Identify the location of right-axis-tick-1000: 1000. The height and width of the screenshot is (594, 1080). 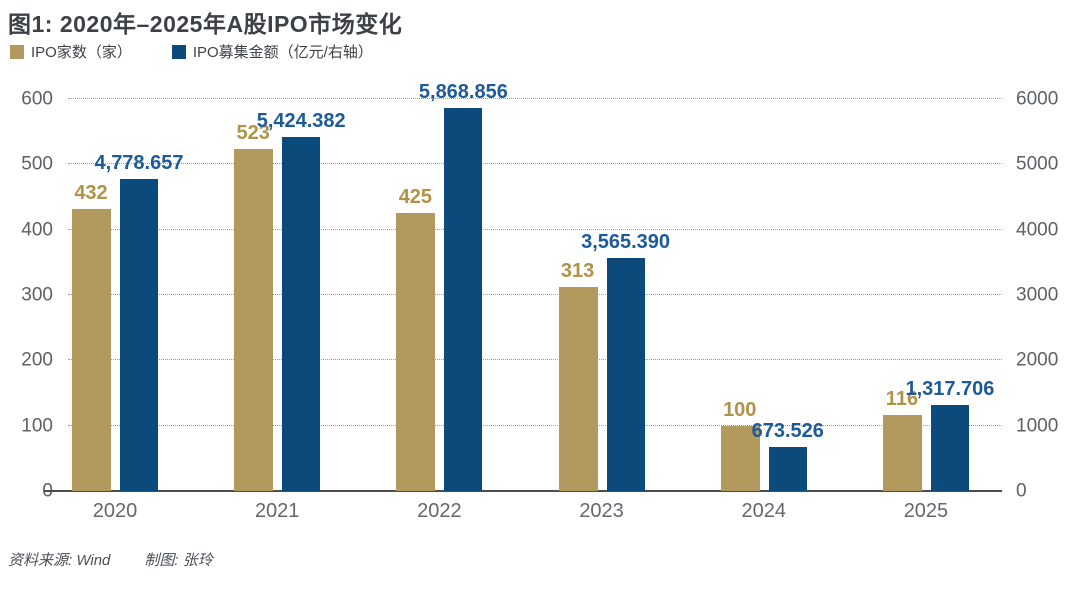
(1037, 426).